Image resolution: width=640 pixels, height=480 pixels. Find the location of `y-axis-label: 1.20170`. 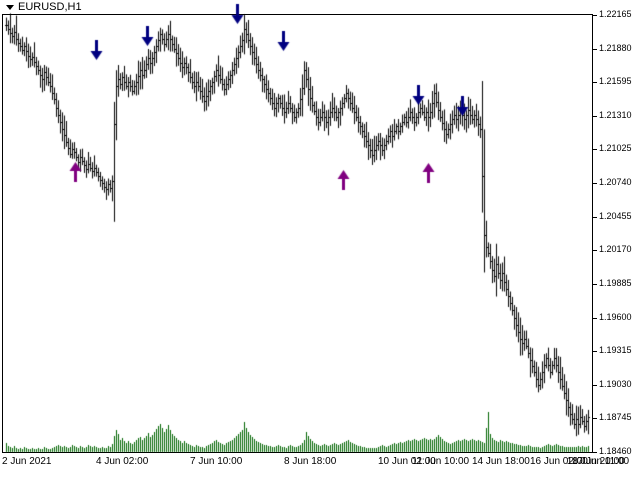

y-axis-label: 1.20170 is located at coordinates (615, 249).